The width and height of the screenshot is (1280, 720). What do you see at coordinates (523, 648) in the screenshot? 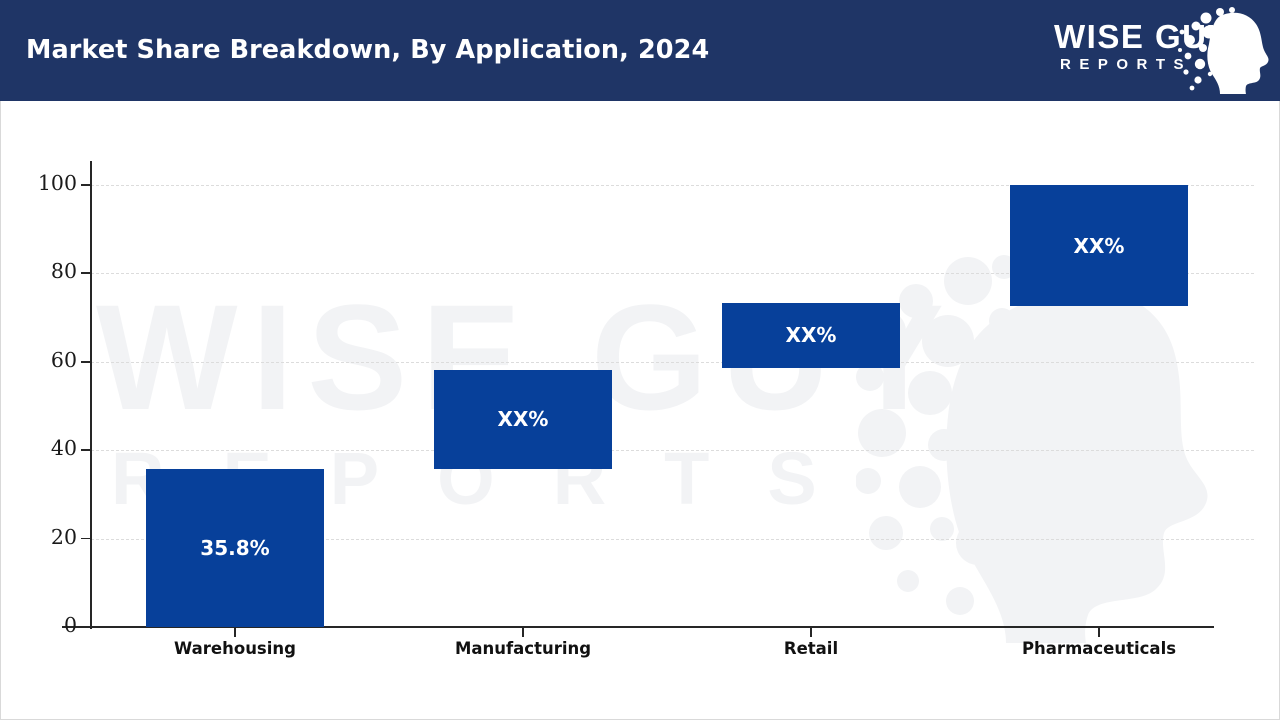
I see `x-axis-tick-label: Manufacturing` at bounding box center [523, 648].